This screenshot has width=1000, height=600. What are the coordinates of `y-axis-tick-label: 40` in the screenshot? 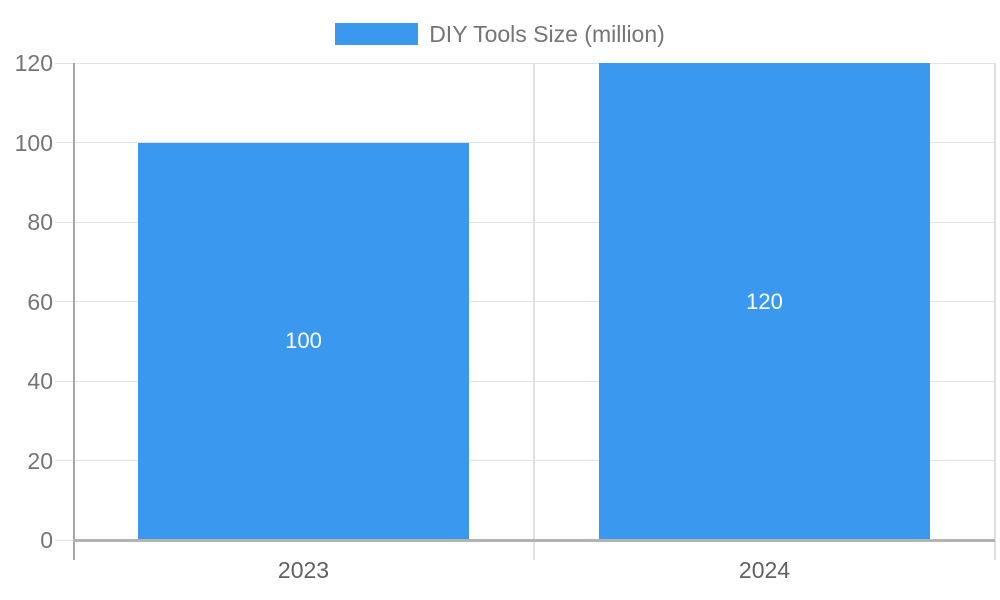 It's located at (40, 381).